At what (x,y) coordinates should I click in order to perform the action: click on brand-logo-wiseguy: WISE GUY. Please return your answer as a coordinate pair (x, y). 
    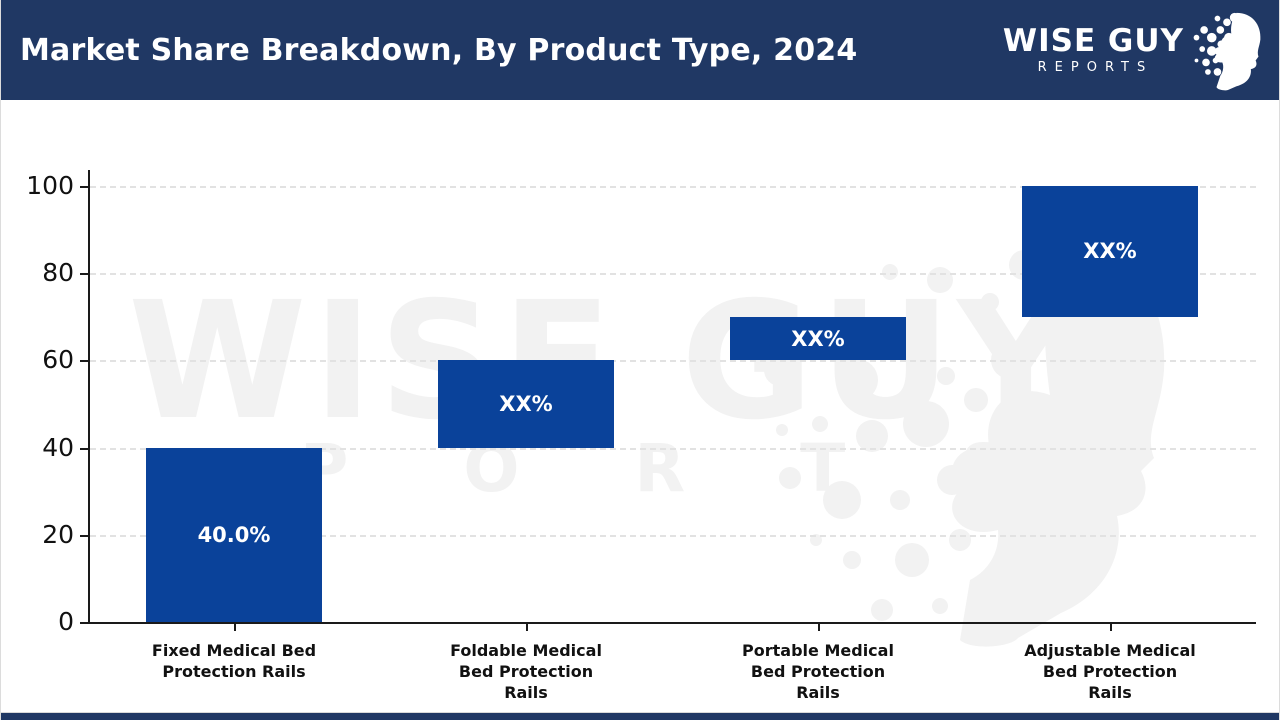
    Looking at the image, I should click on (1093, 41).